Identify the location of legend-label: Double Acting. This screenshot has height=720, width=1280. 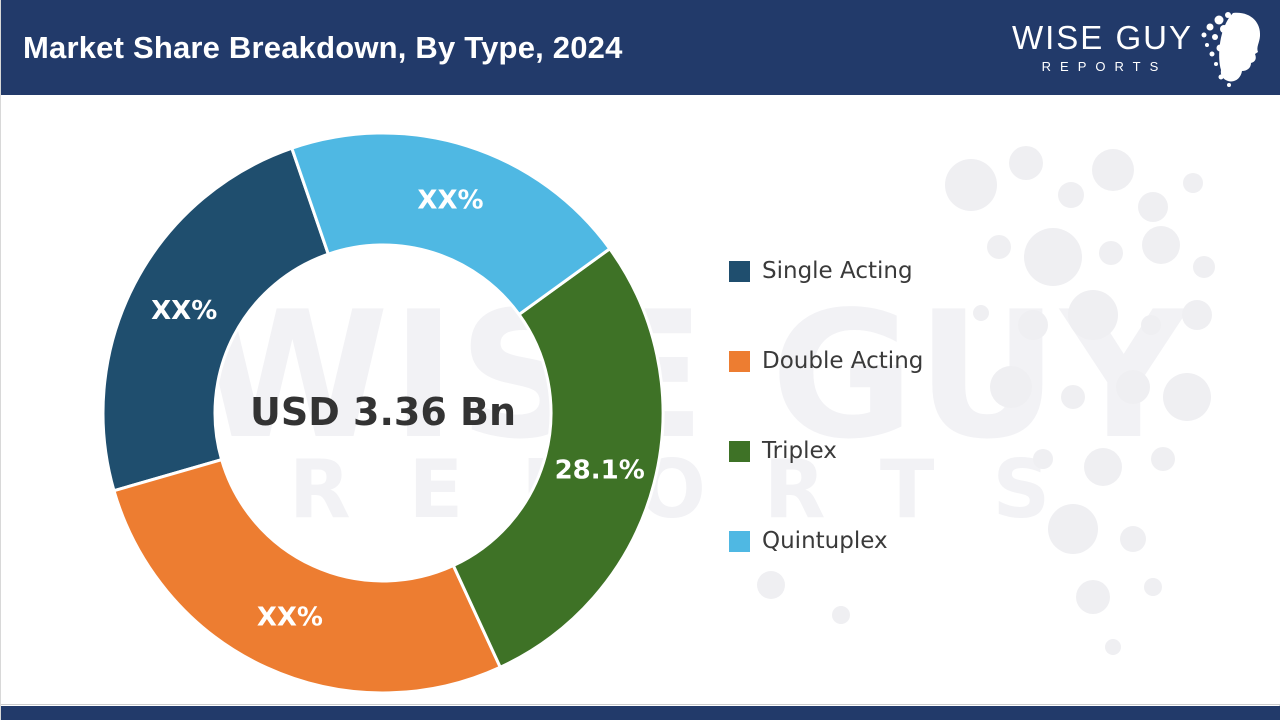
(843, 360).